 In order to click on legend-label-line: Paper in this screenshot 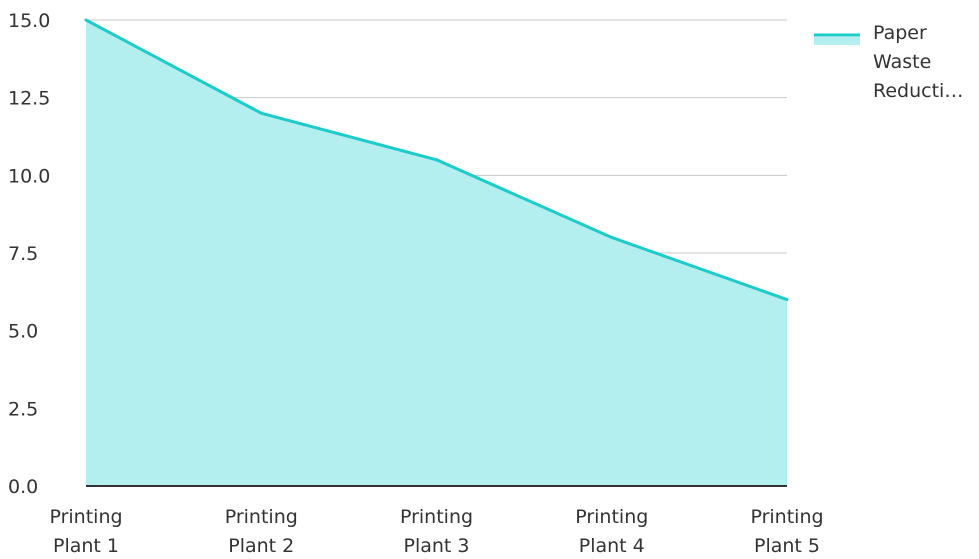, I will do `click(900, 33)`.